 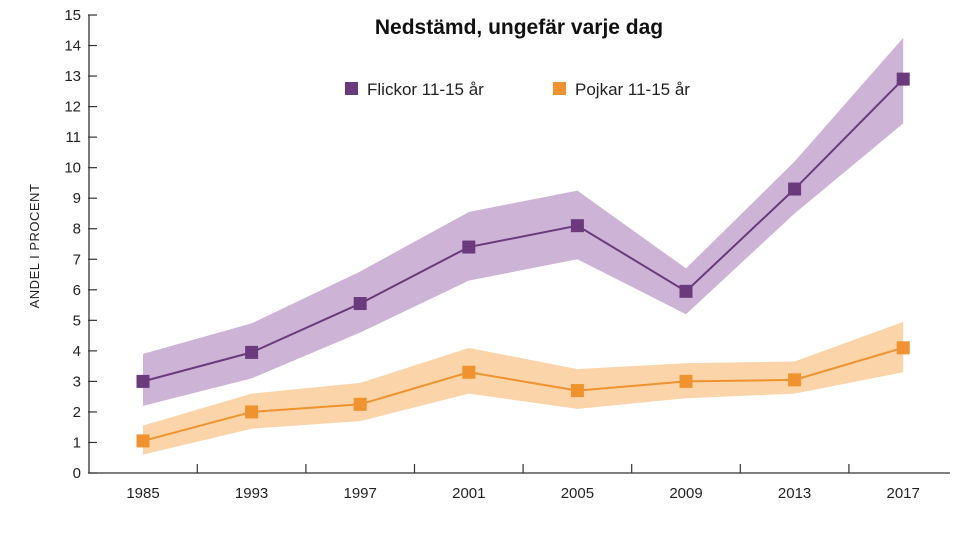 I want to click on y-tick-label: 12, so click(x=72, y=107).